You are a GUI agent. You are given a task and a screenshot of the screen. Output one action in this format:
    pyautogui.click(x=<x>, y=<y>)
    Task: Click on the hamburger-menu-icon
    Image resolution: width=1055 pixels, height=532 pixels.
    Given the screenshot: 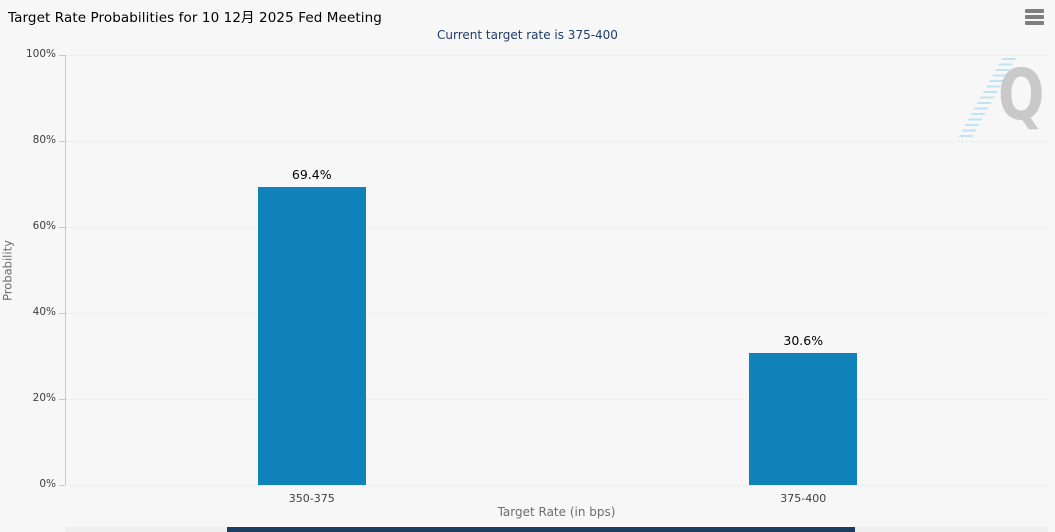 What is the action you would take?
    pyautogui.click(x=1034, y=17)
    